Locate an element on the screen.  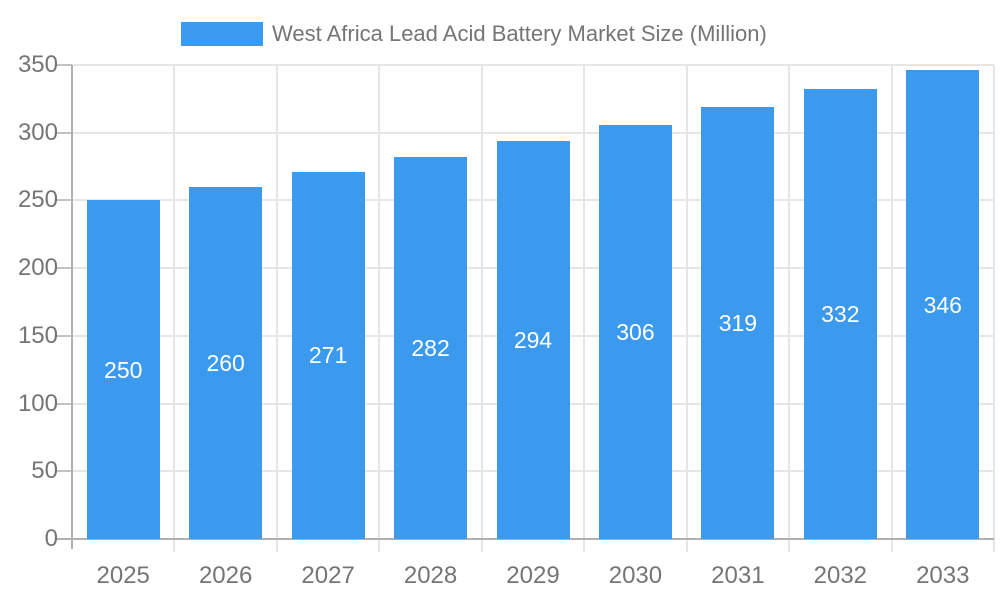
bar-value-label: 271 is located at coordinates (328, 355).